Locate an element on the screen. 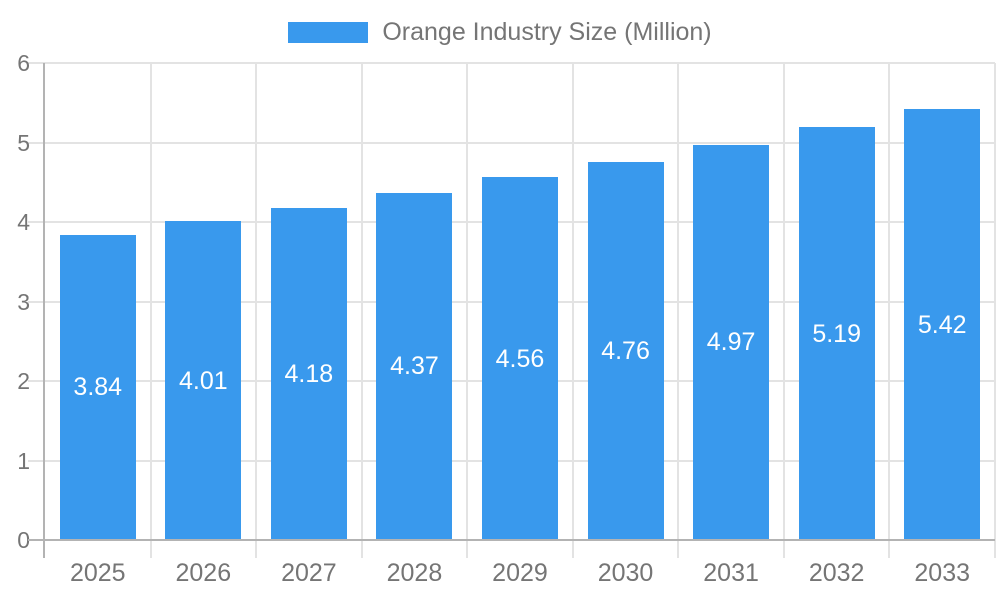 The height and width of the screenshot is (600, 1000). bar-value-label: 4.97 is located at coordinates (731, 342).